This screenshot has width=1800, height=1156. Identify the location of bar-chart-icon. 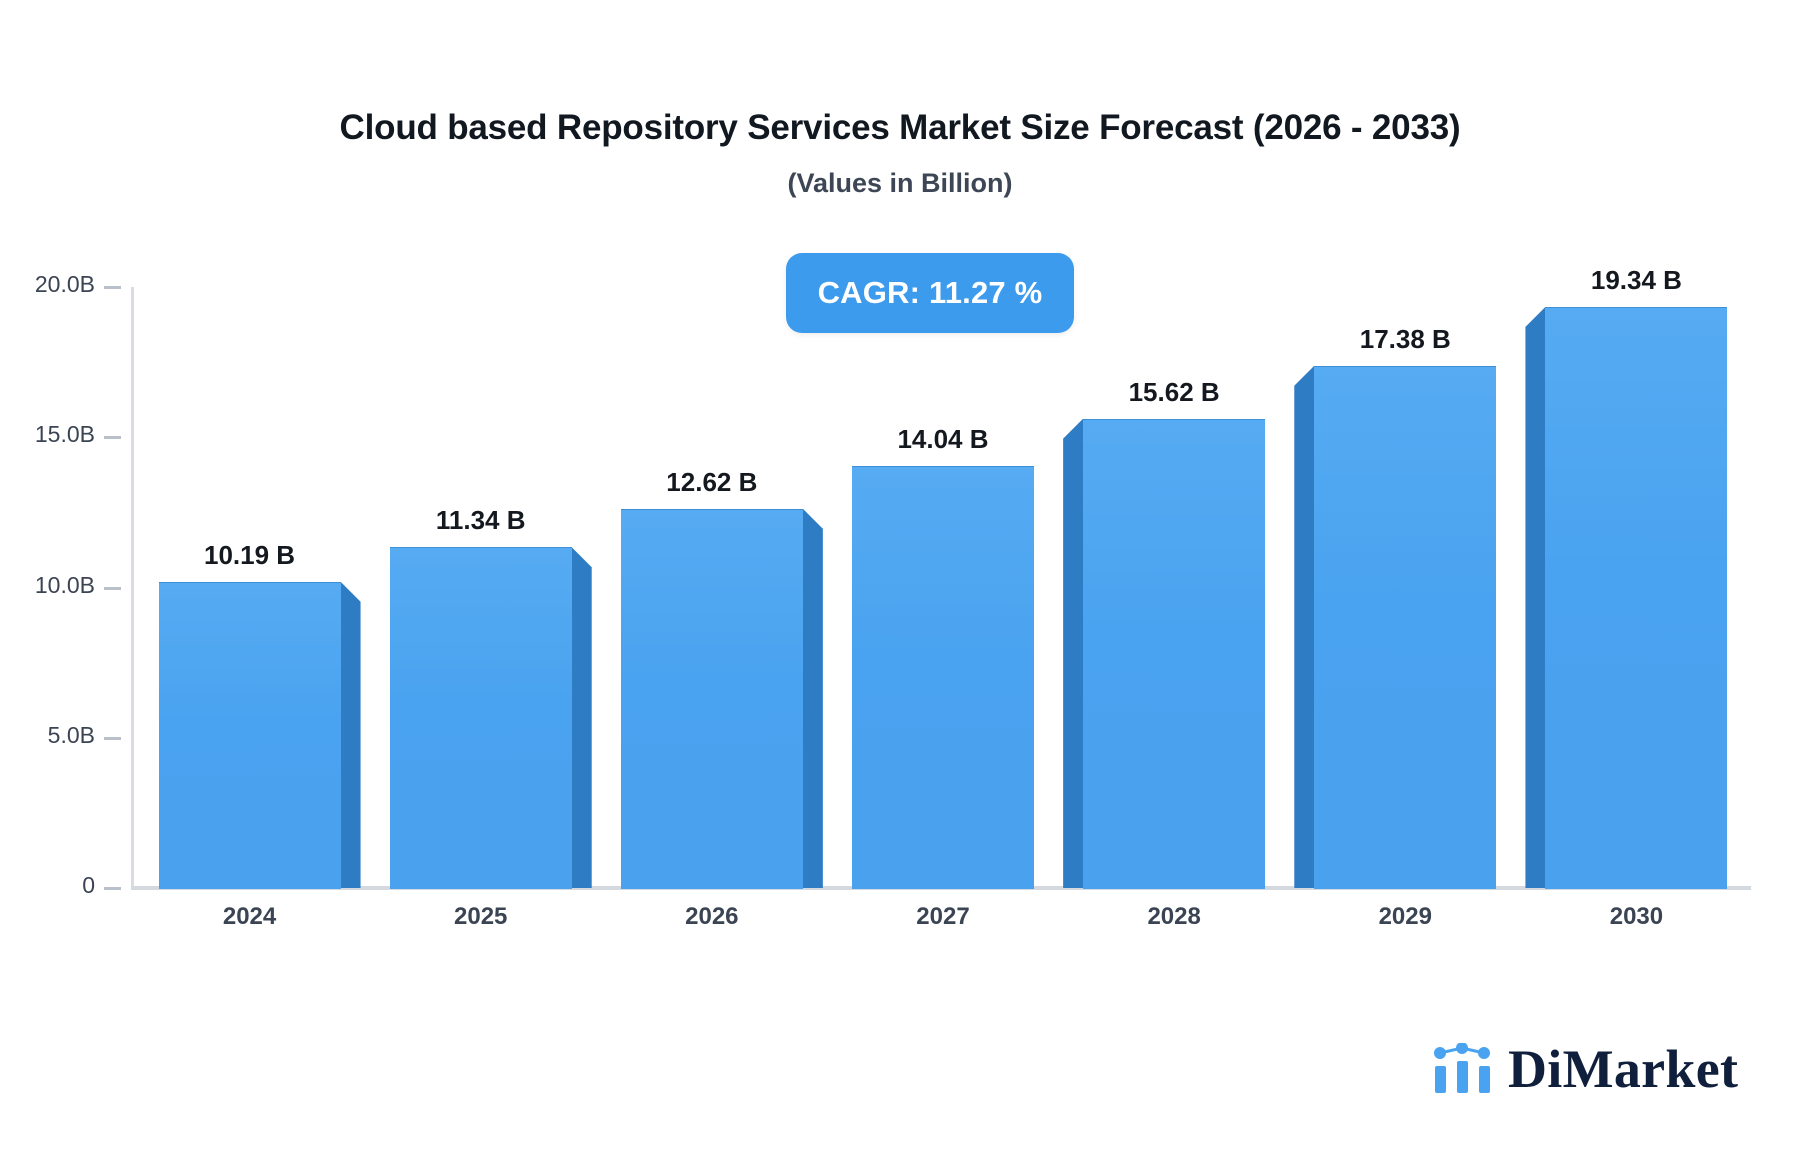
(1462, 1068).